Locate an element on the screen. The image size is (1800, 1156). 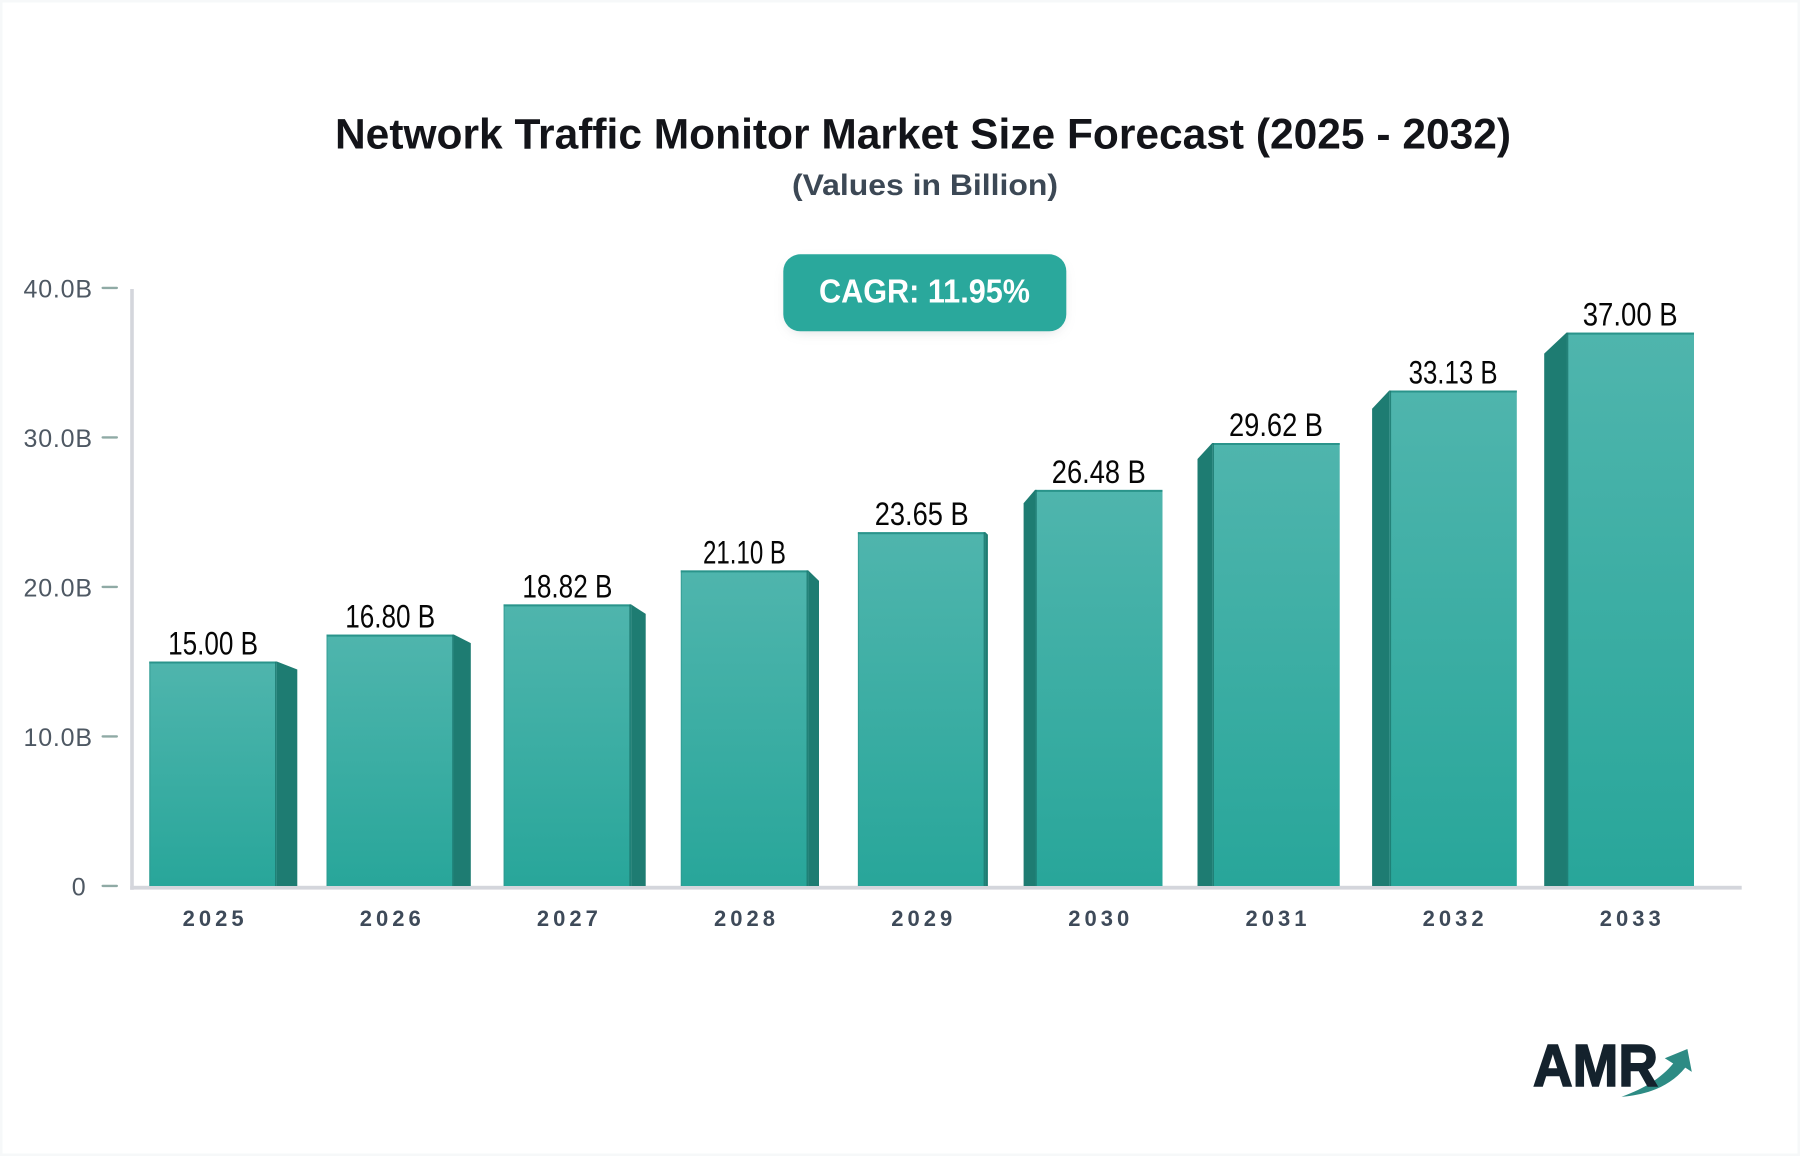
svg-text: CAGR: 11.95% is located at coordinates (924, 291).